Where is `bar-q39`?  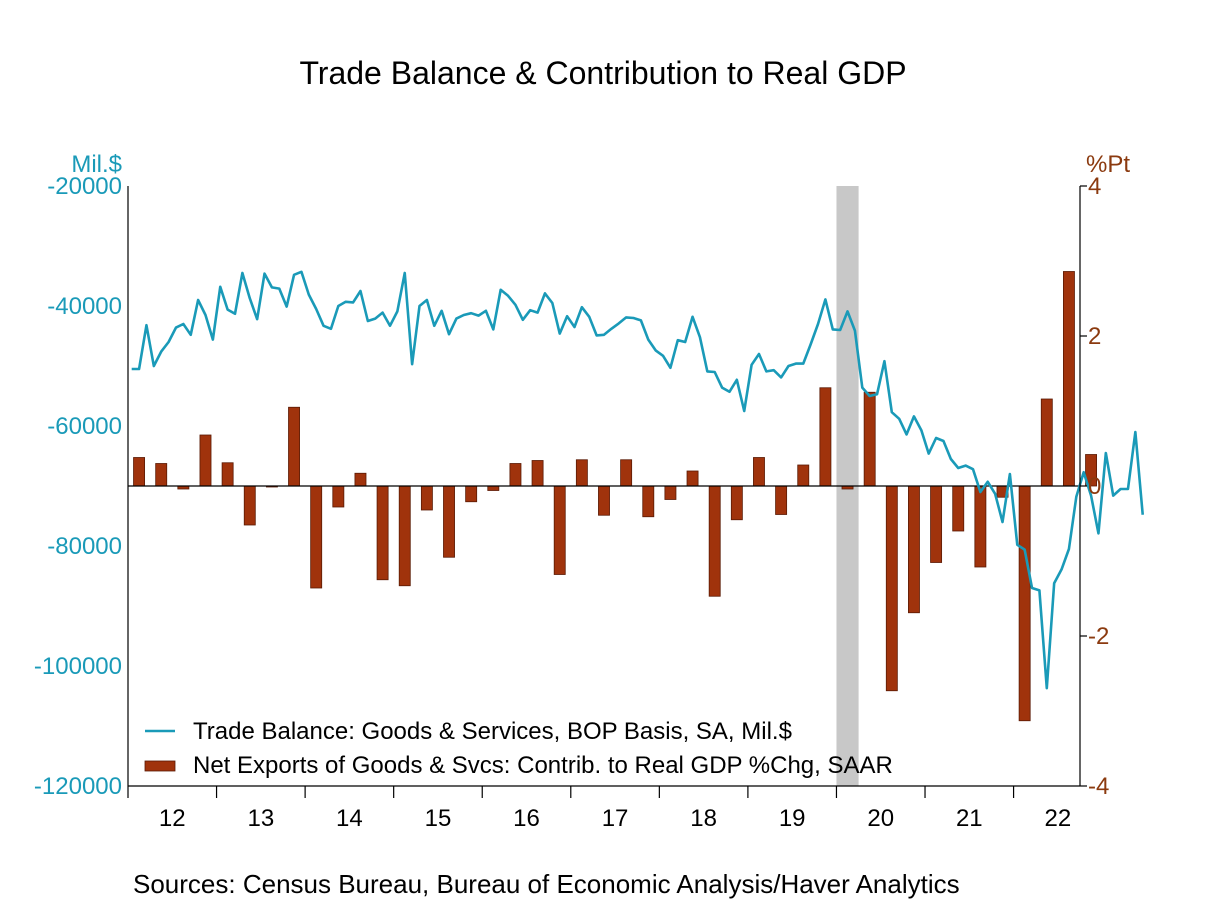 bar-q39 is located at coordinates (980, 526).